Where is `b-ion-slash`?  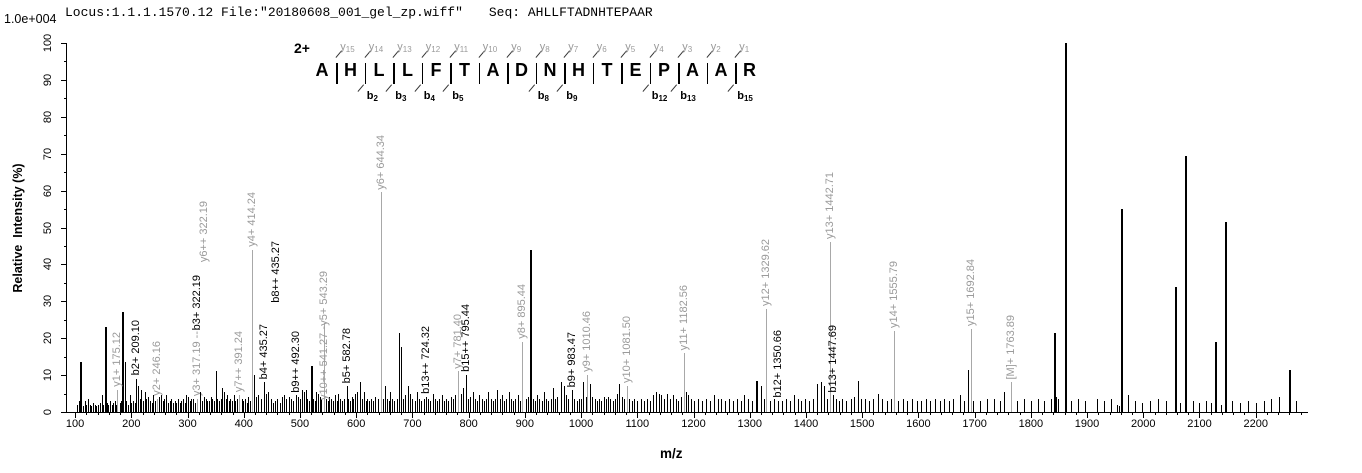 b-ion-slash is located at coordinates (389, 88).